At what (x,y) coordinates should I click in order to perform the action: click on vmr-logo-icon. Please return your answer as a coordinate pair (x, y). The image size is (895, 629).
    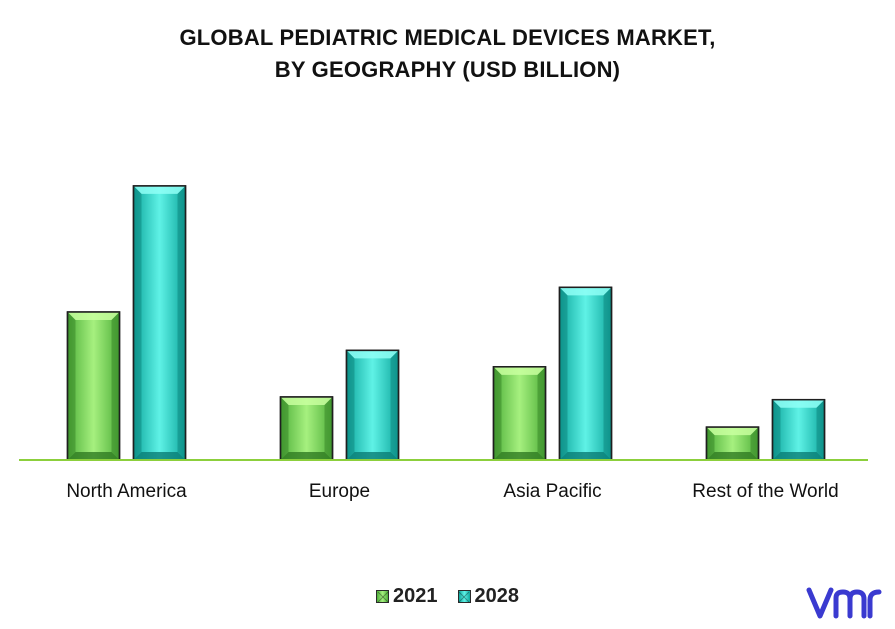
    Looking at the image, I should click on (844, 603).